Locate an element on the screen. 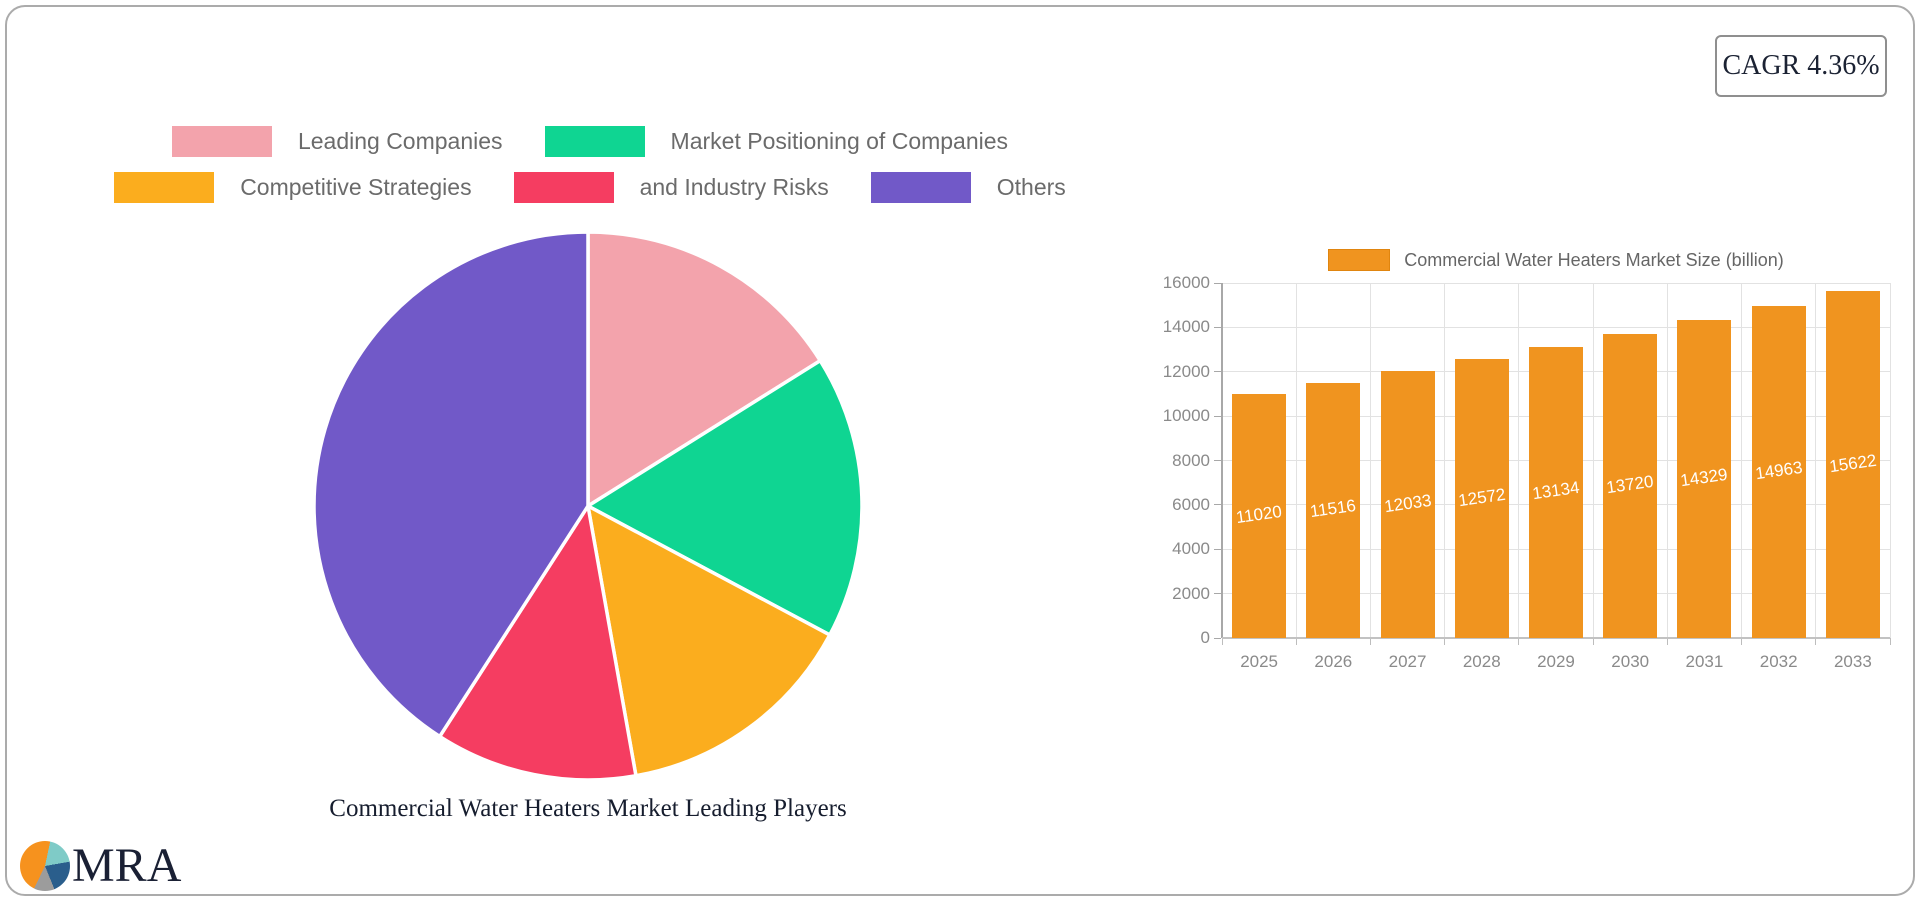 The image size is (1920, 901). cagr-badge: CAGR 4.36% is located at coordinates (1801, 66).